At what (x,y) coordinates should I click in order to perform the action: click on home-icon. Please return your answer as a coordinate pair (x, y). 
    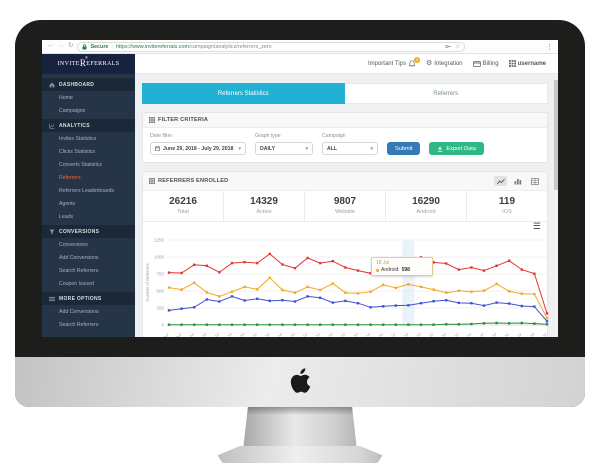
    Looking at the image, I should click on (52, 85).